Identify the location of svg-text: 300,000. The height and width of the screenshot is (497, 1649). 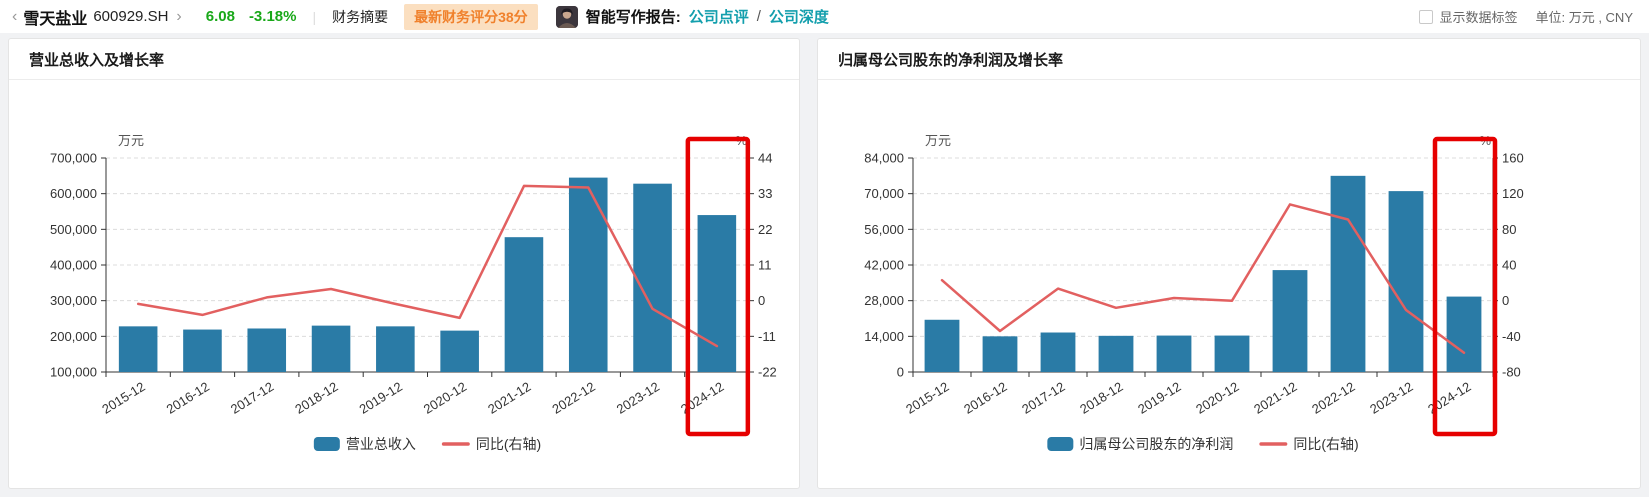
(73, 300).